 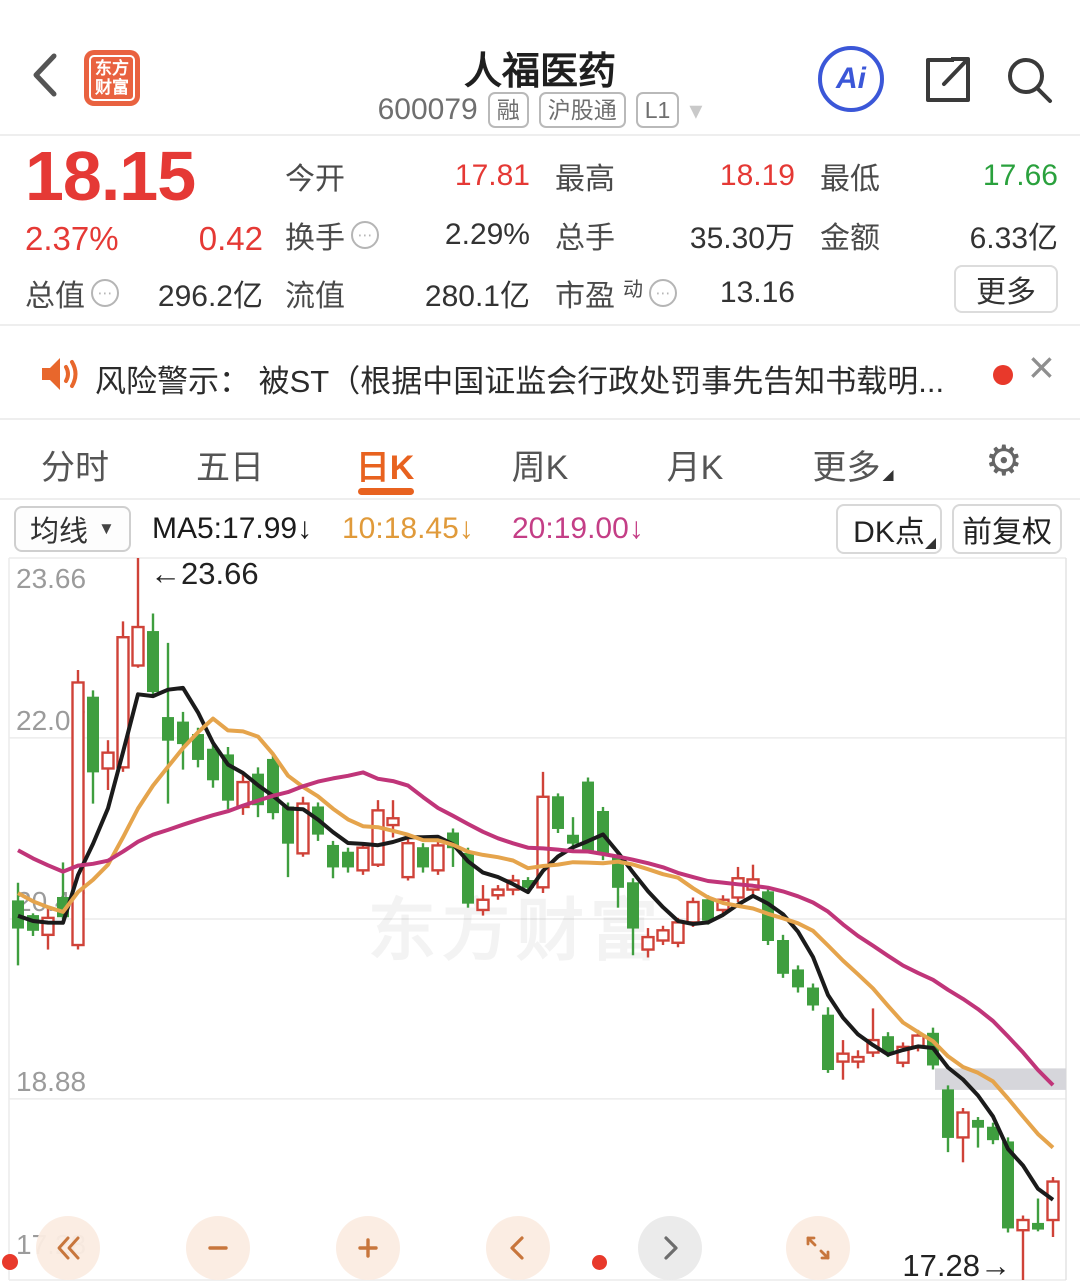 I want to click on stat-high: 最高 18.19, so click(x=675, y=177).